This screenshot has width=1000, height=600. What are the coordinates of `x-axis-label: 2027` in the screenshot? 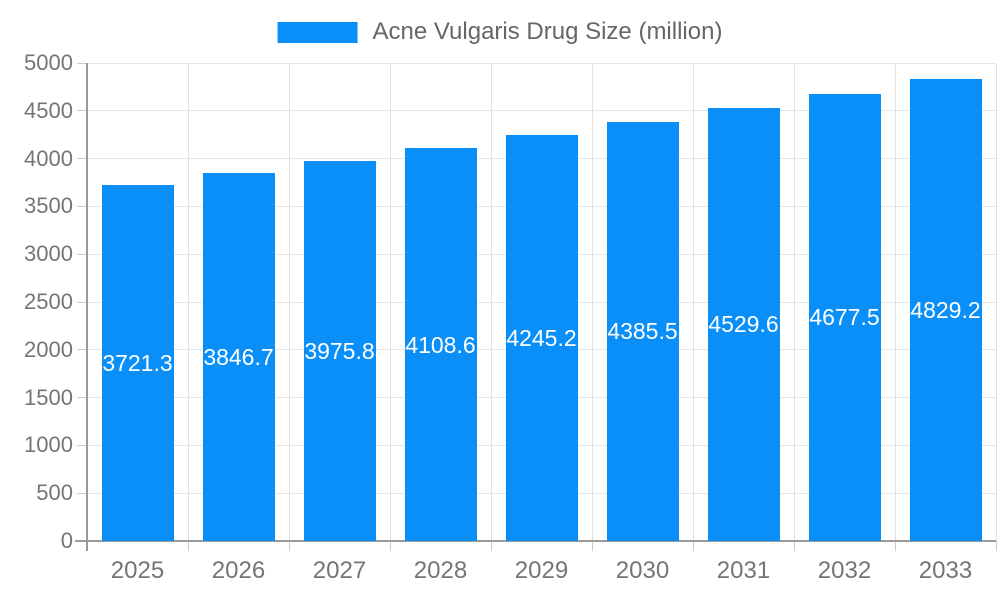 It's located at (339, 570).